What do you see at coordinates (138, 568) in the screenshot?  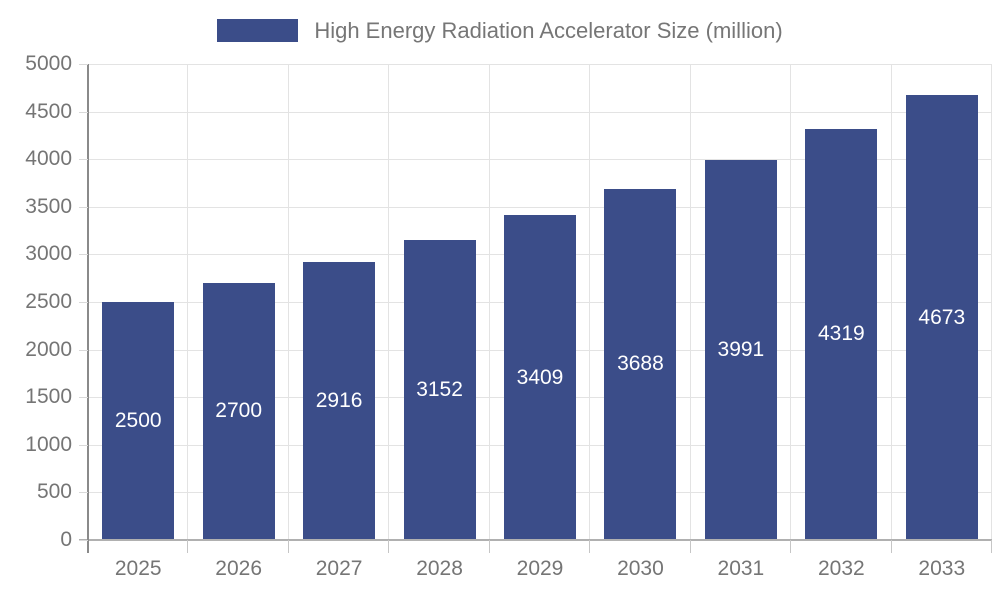 I see `x-tick-label: 2025` at bounding box center [138, 568].